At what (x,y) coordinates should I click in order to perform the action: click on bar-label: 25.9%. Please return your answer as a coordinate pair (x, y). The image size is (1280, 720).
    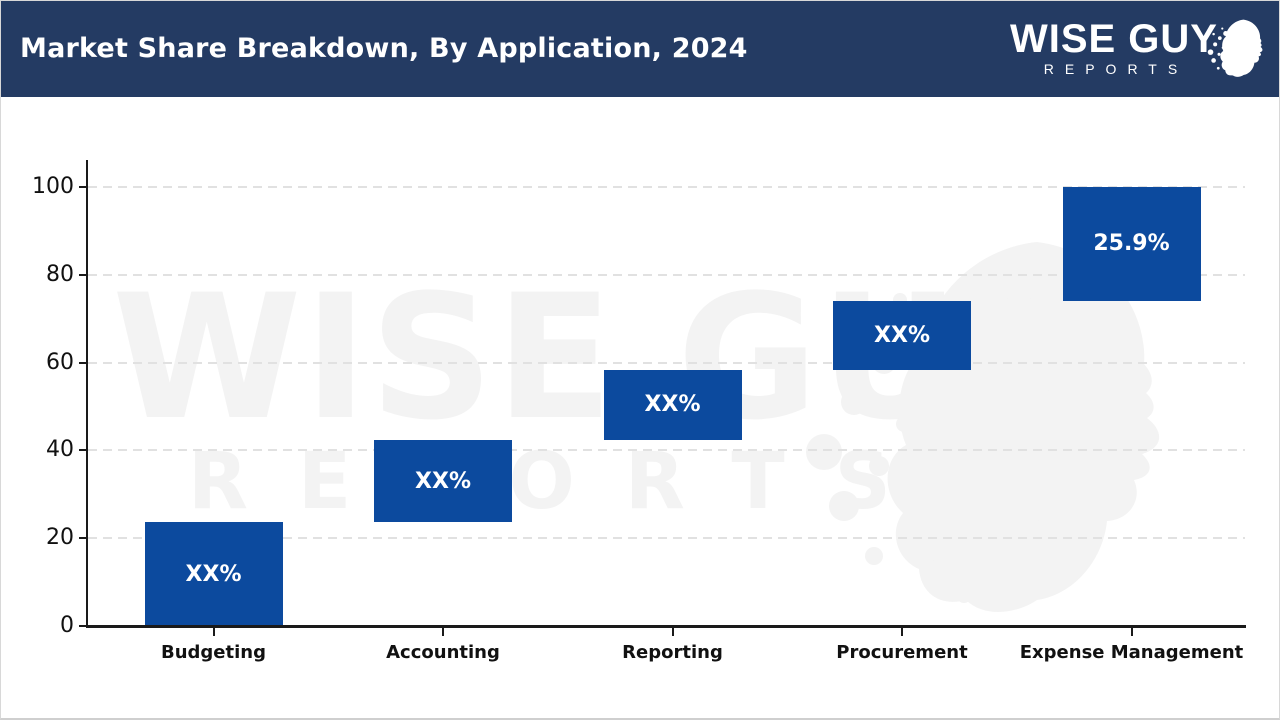
    Looking at the image, I should click on (1131, 244).